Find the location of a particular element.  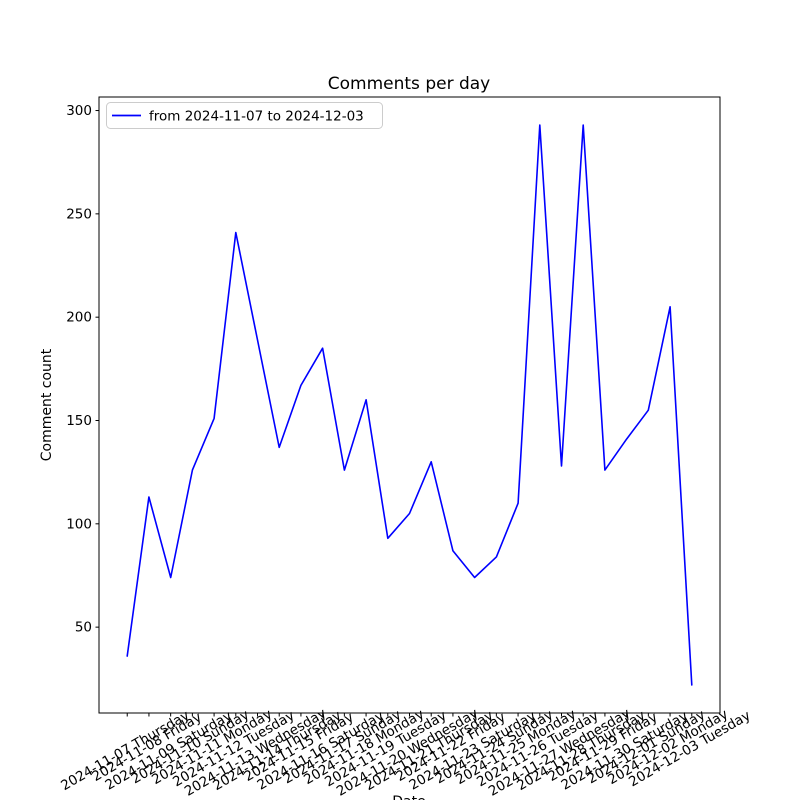

legend: from 2024-11-07 to 2024-12-03 is located at coordinates (244, 115).